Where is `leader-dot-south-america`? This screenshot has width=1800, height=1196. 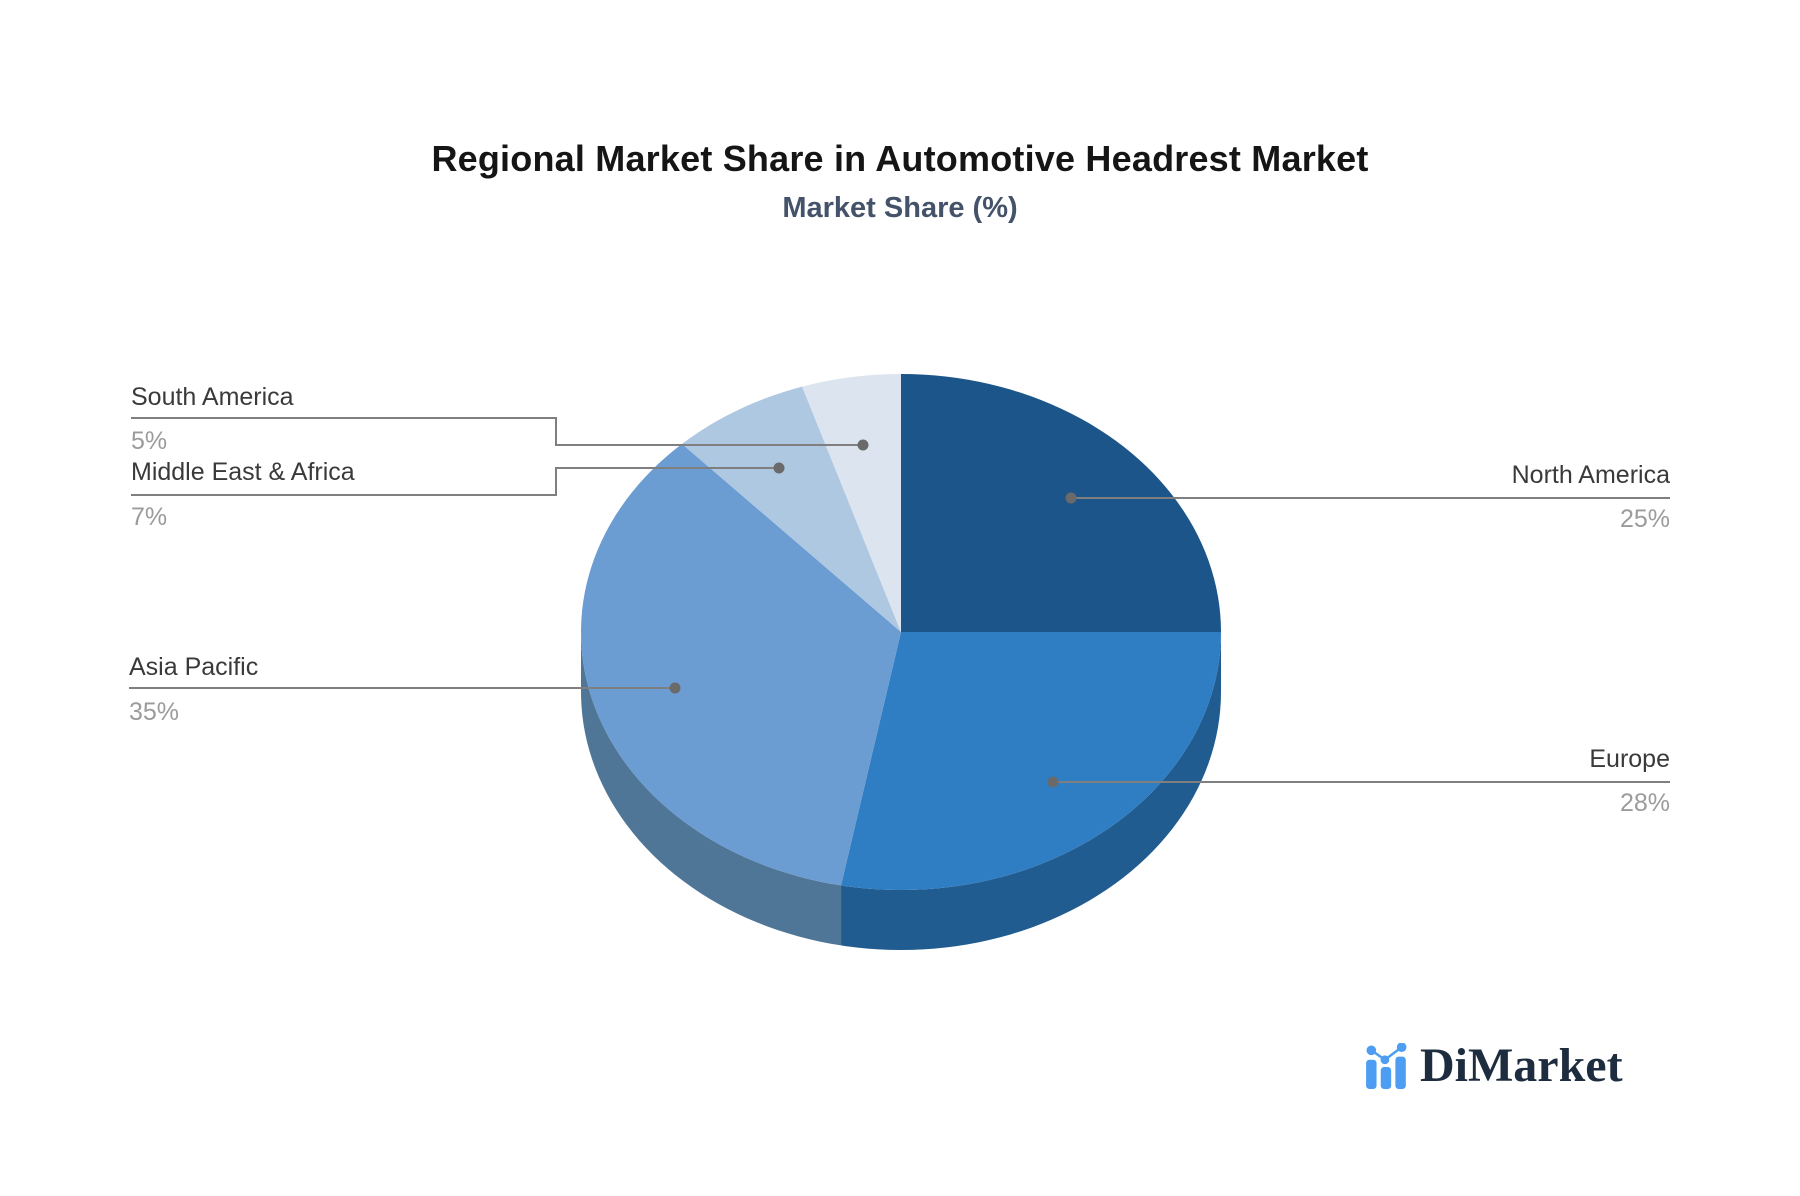 leader-dot-south-america is located at coordinates (863, 445).